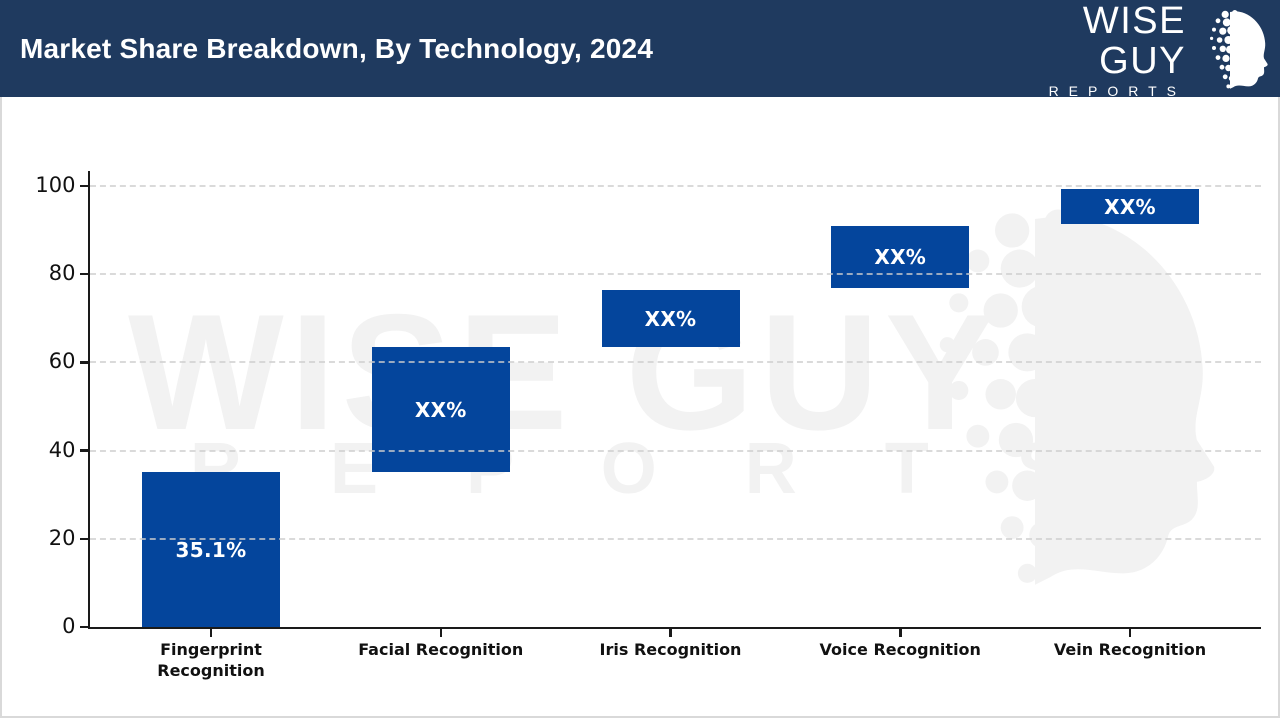 This screenshot has width=1280, height=720. I want to click on logo-subtitle: REPORTS, so click(1117, 91).